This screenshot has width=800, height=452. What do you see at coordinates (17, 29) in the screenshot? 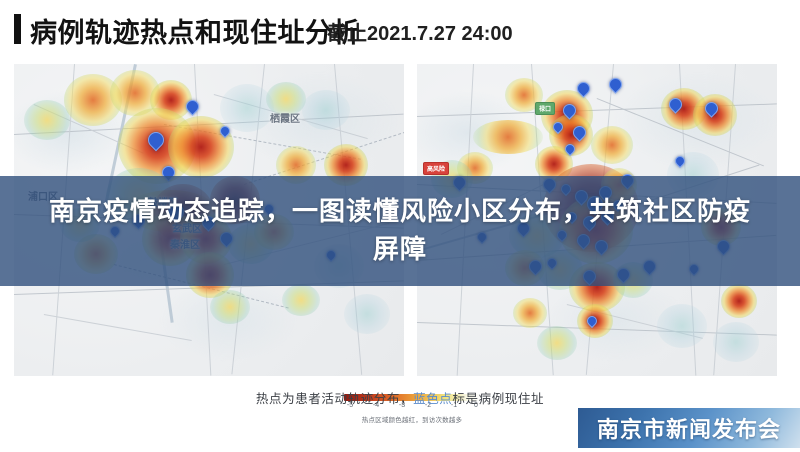
I see `title-accent-bar` at bounding box center [17, 29].